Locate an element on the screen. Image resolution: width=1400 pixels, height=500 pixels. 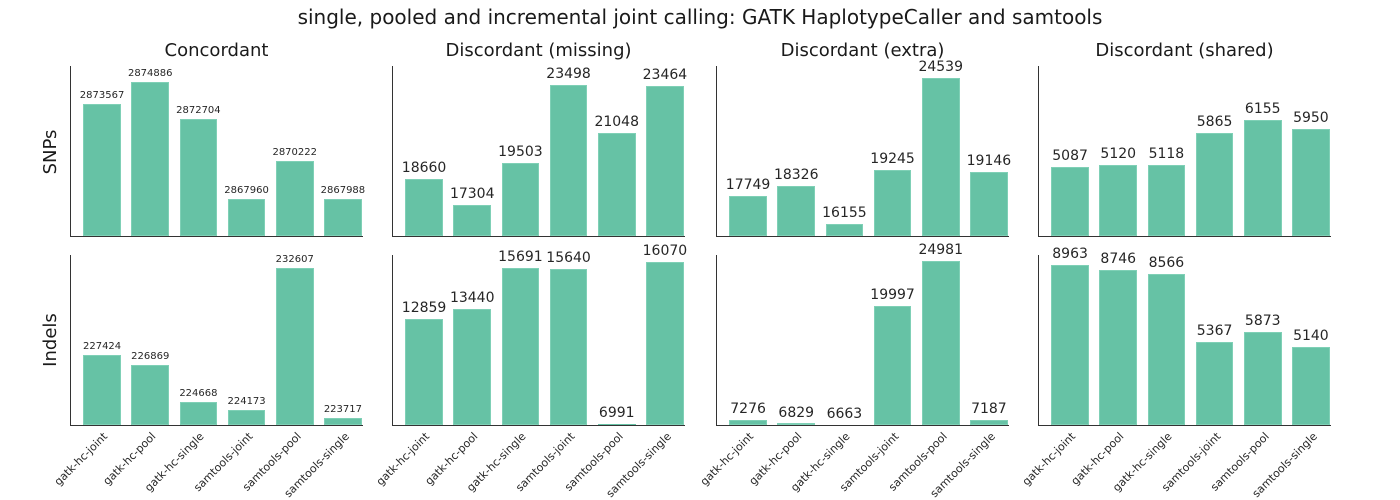
row-label-indels: Indels is located at coordinates (50, 340).